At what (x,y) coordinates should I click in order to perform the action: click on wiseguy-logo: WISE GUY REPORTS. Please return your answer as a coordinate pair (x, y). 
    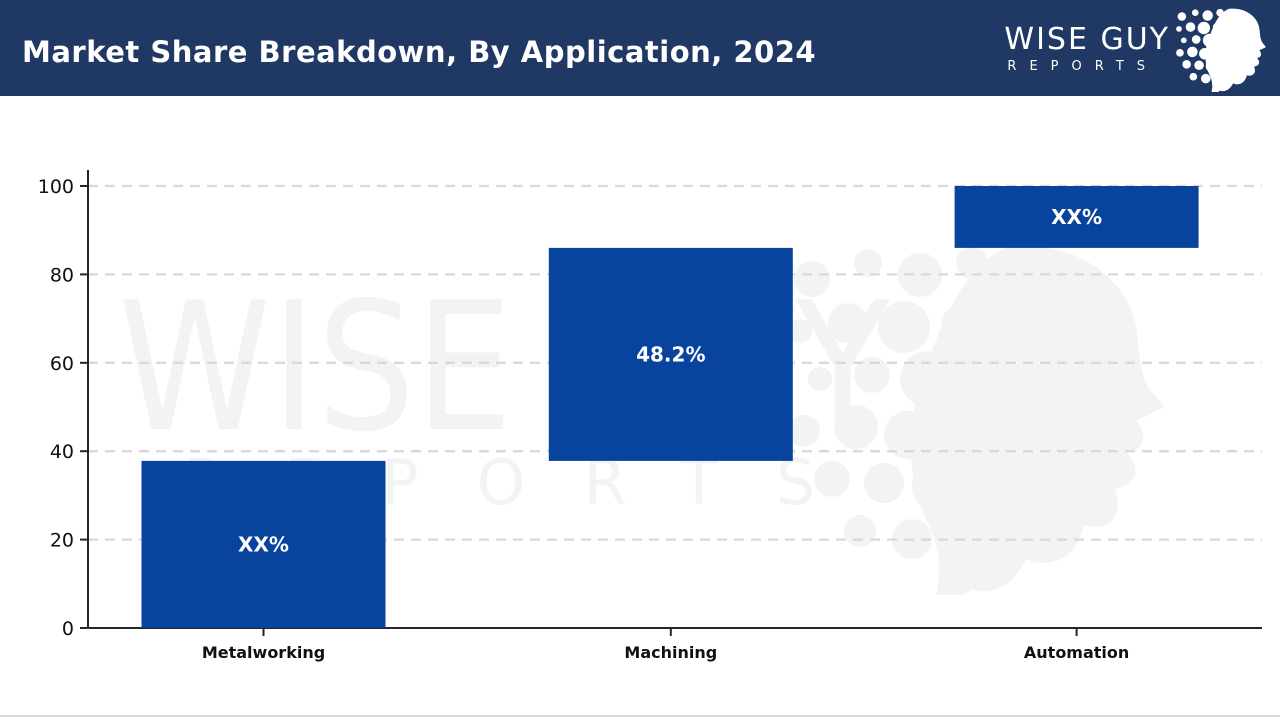
    Looking at the image, I should click on (1137, 48).